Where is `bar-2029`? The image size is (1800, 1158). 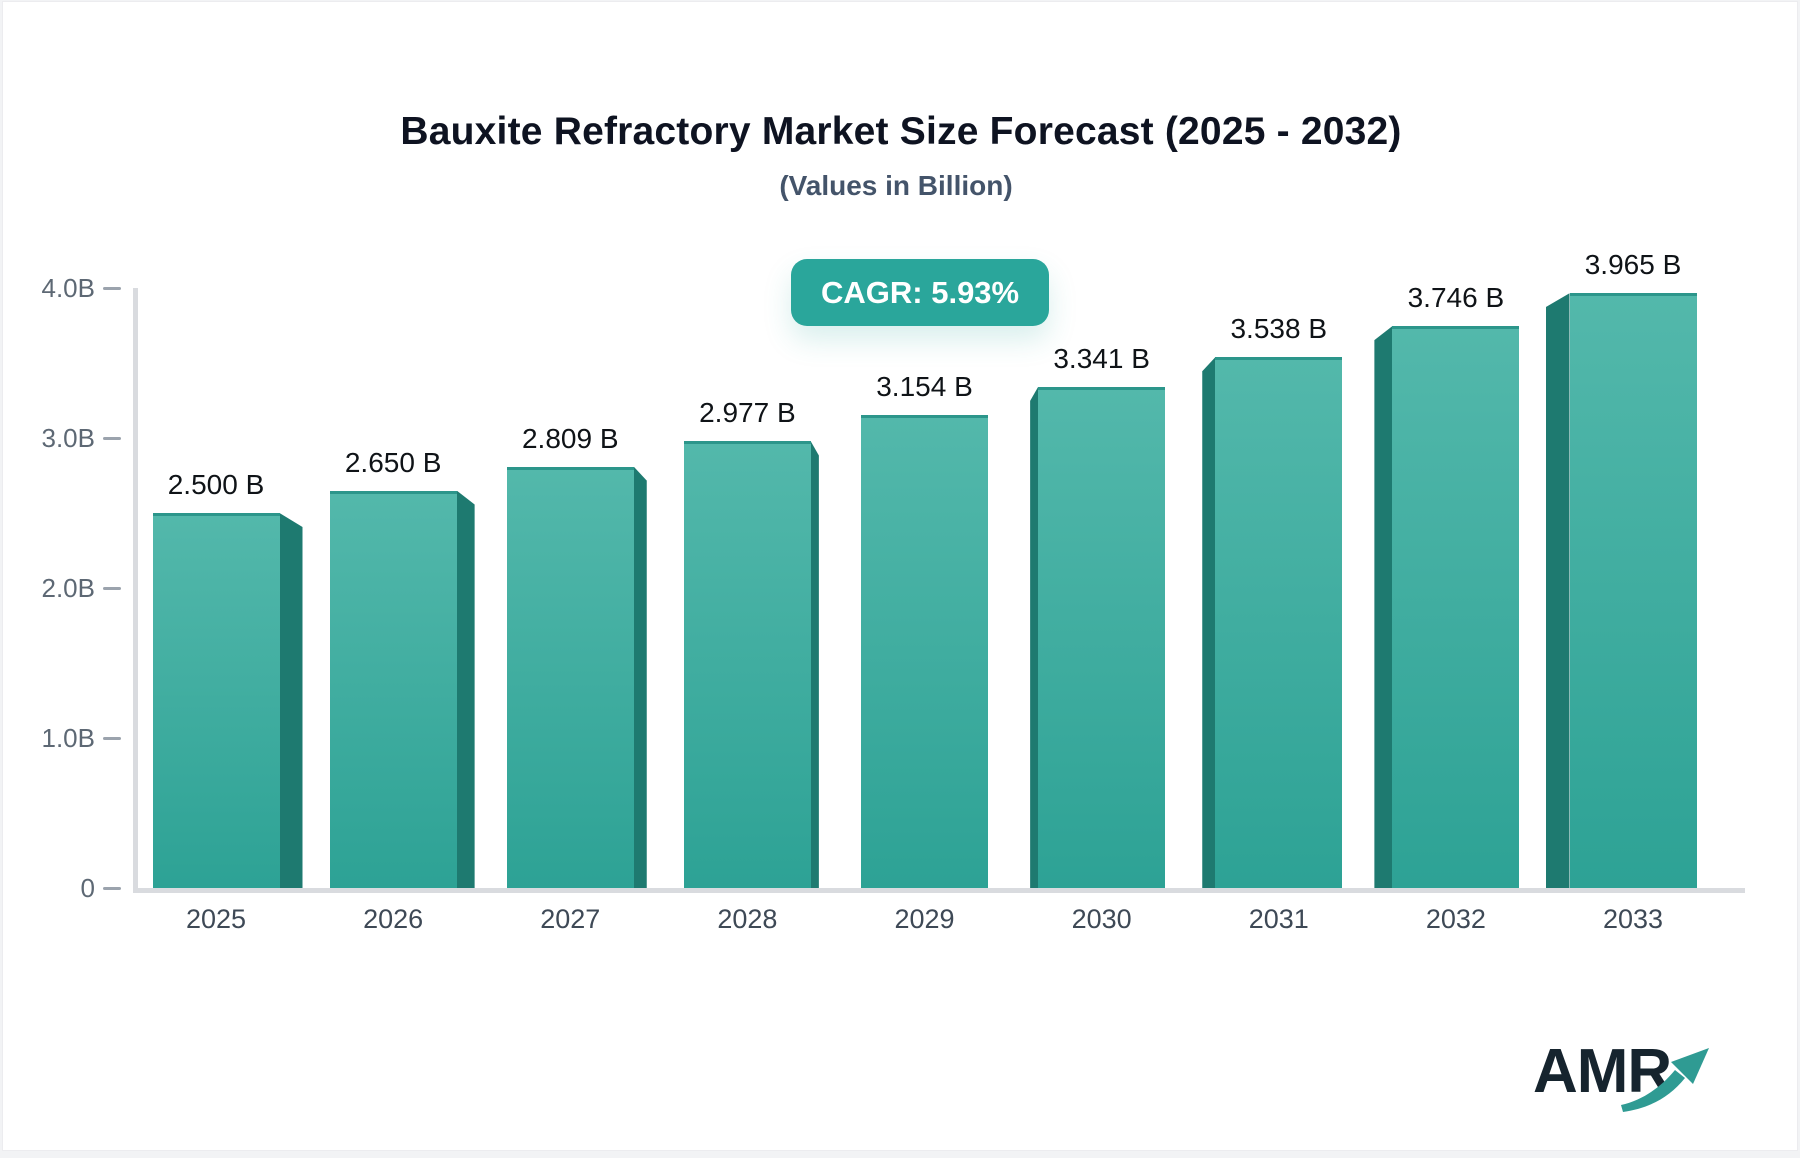 bar-2029 is located at coordinates (924, 651).